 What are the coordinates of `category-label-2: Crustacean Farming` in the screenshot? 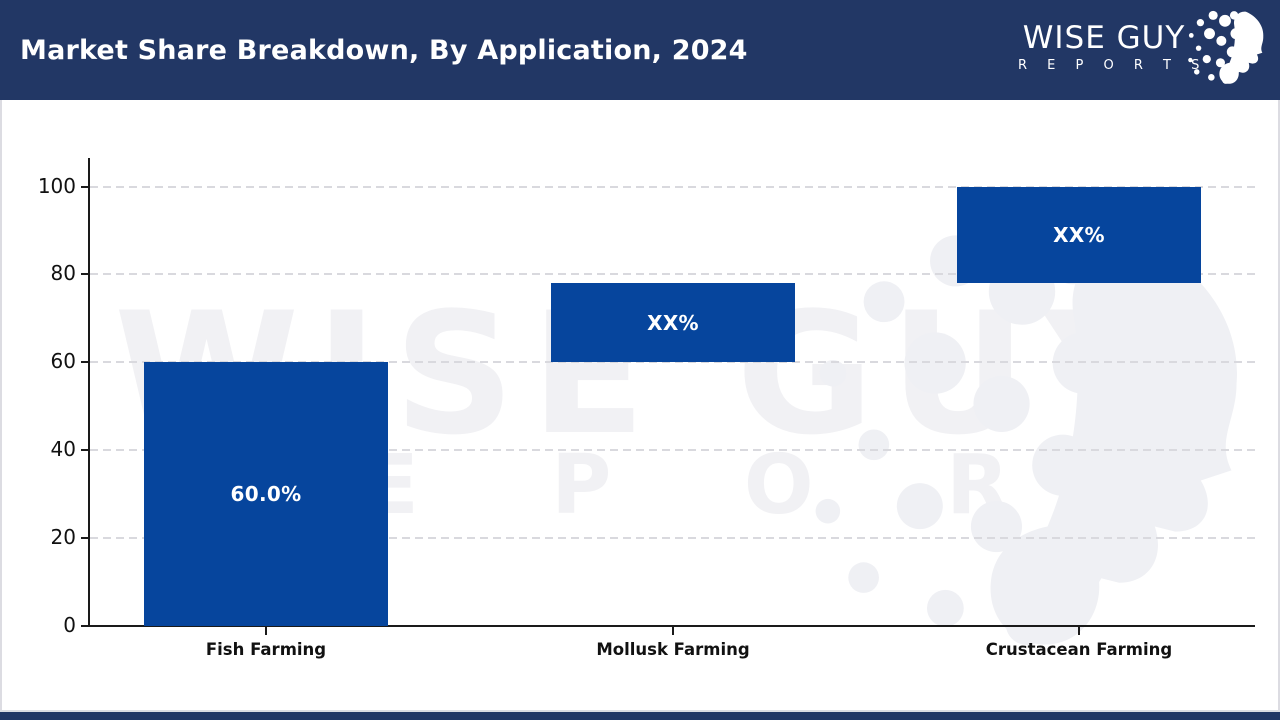 It's located at (1079, 649).